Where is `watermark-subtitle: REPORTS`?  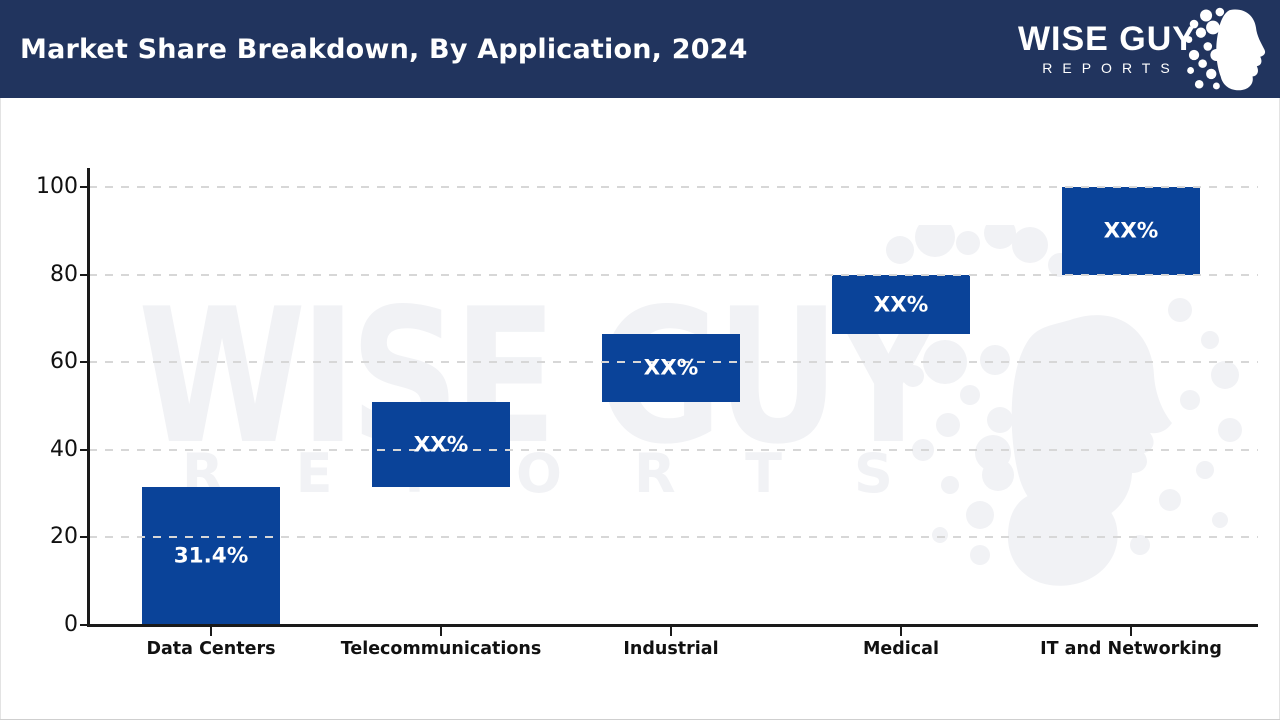 watermark-subtitle: REPORTS is located at coordinates (573, 473).